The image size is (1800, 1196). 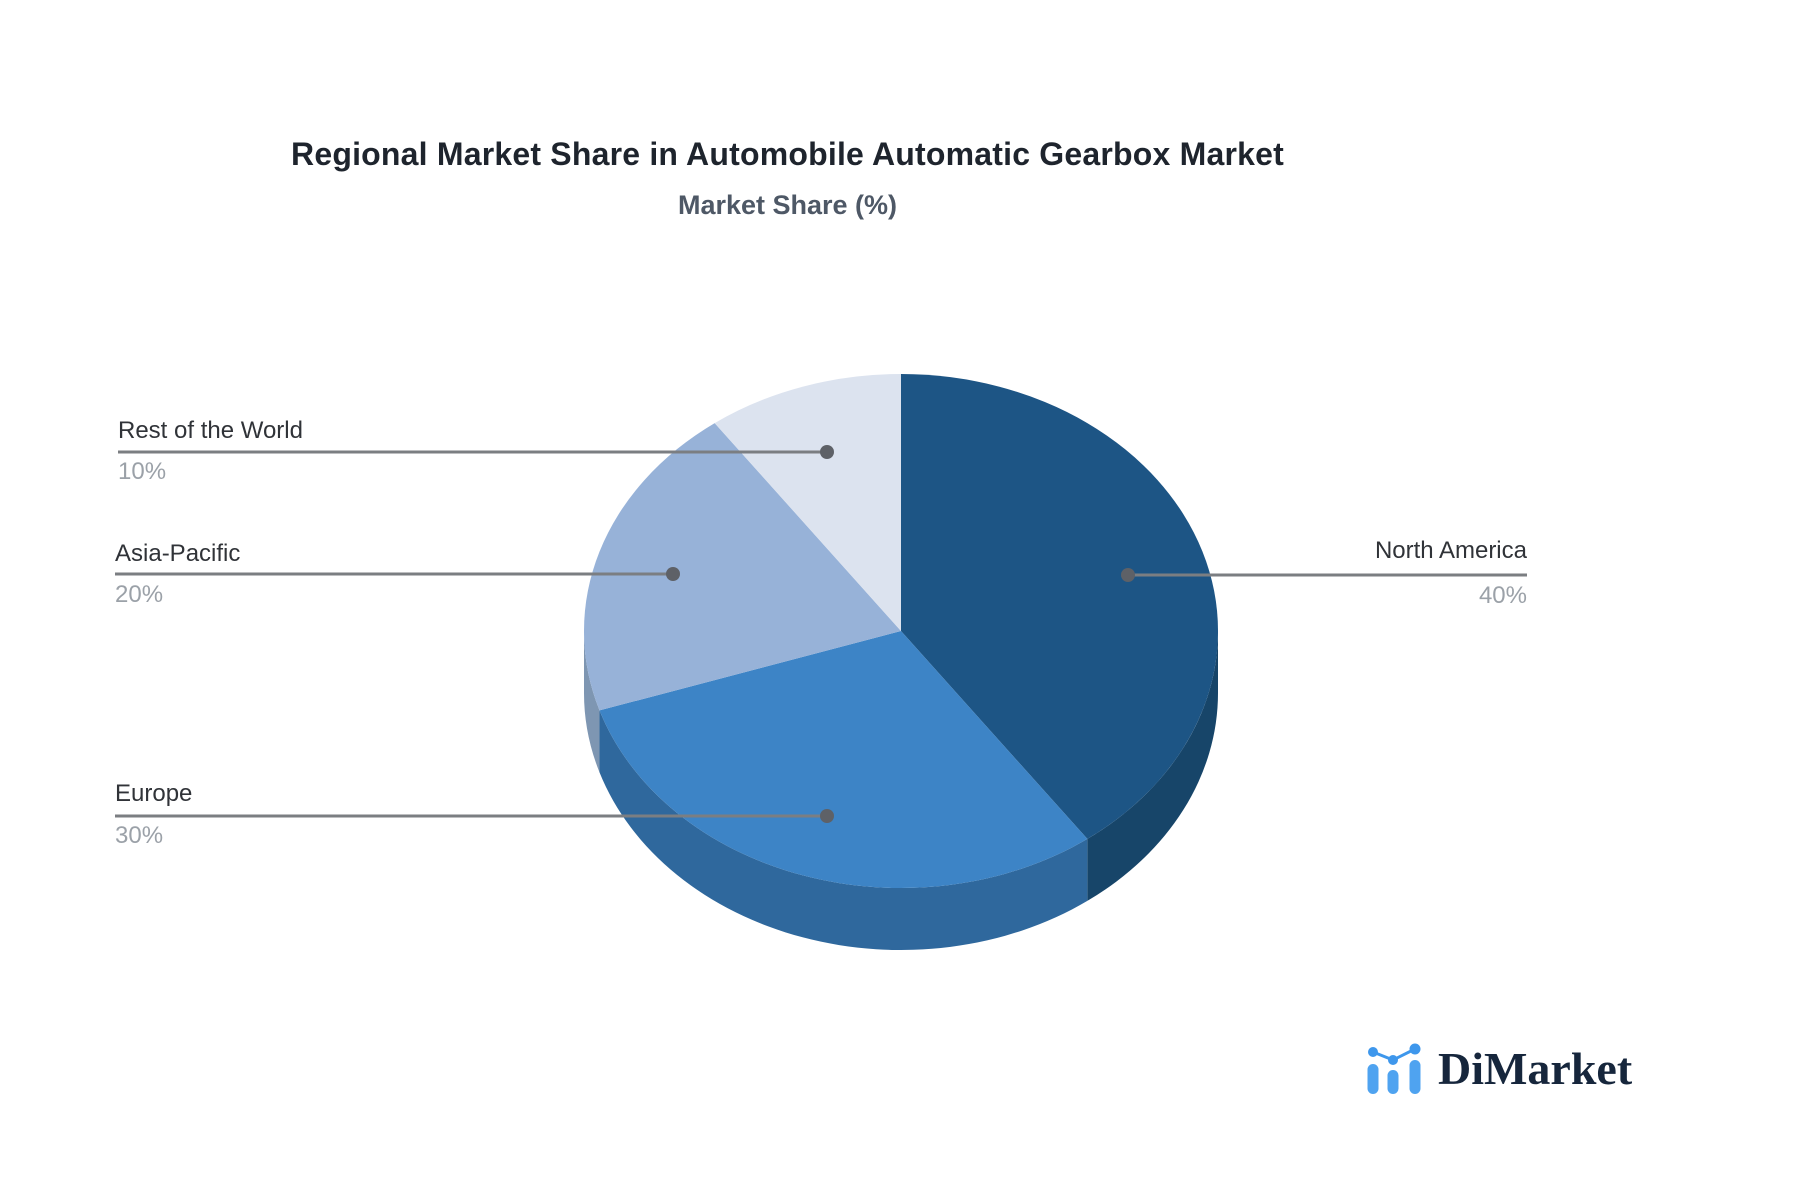 What do you see at coordinates (1394, 1068) in the screenshot?
I see `bar-line-chart-icon` at bounding box center [1394, 1068].